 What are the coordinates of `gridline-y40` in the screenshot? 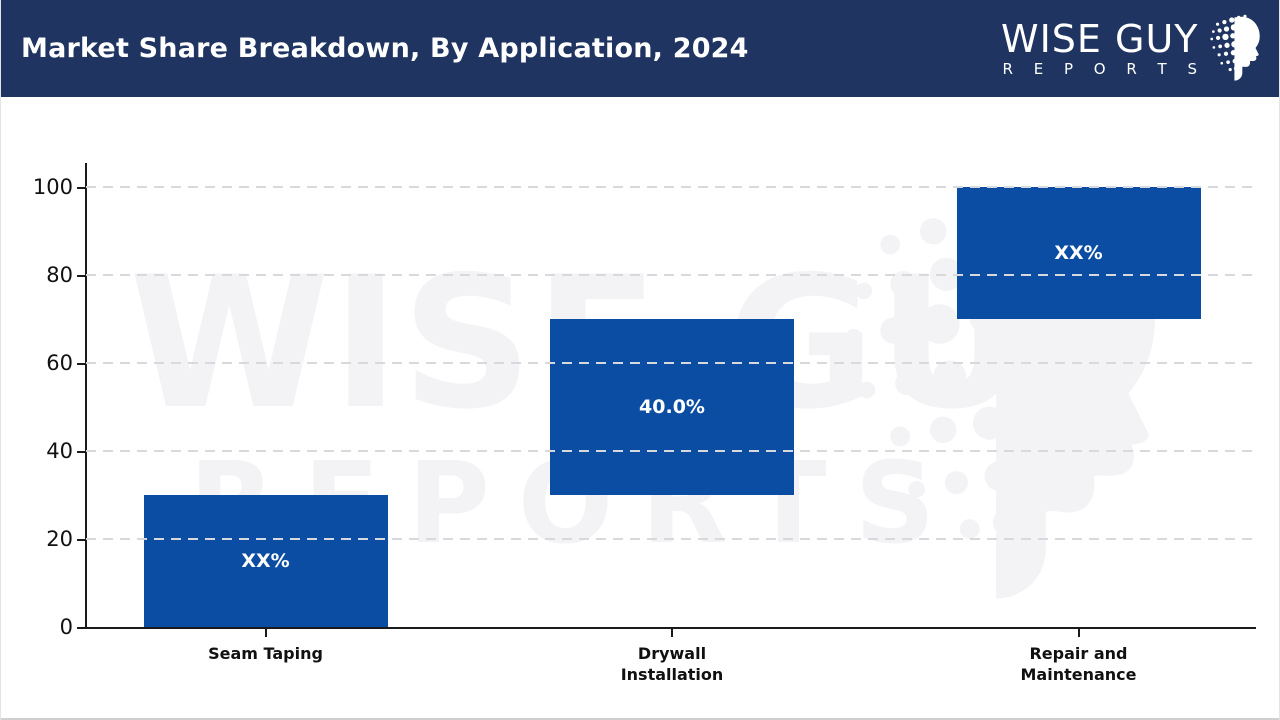 It's located at (671, 451).